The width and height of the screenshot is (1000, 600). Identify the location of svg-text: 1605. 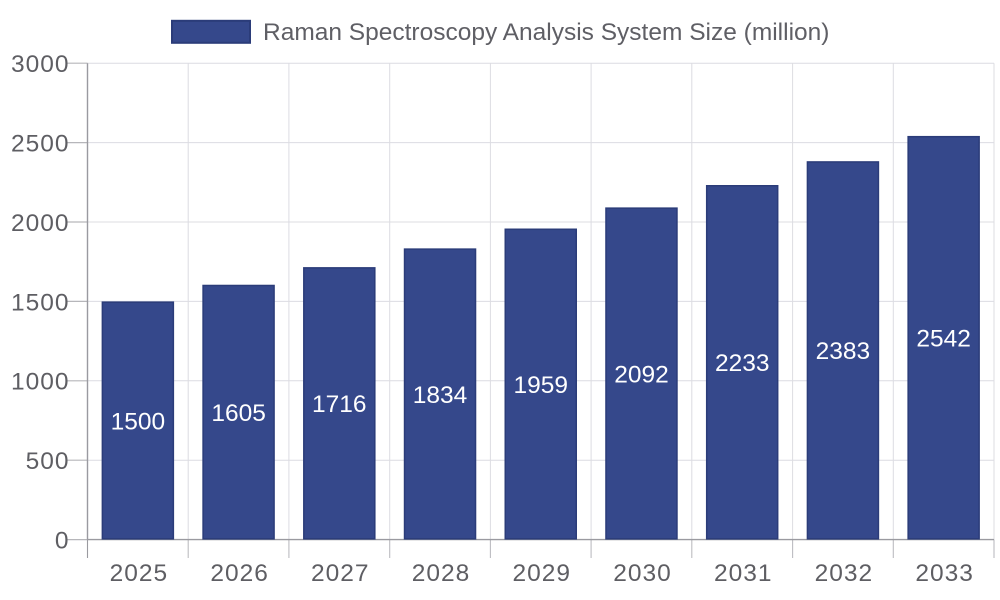
(238, 413).